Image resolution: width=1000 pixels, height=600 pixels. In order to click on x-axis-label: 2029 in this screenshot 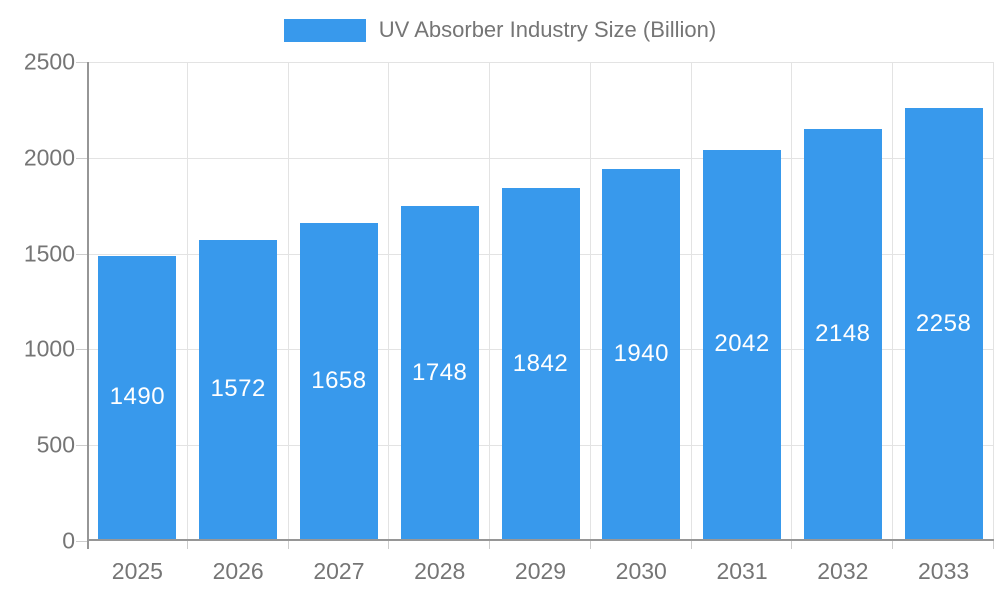, I will do `click(540, 571)`.